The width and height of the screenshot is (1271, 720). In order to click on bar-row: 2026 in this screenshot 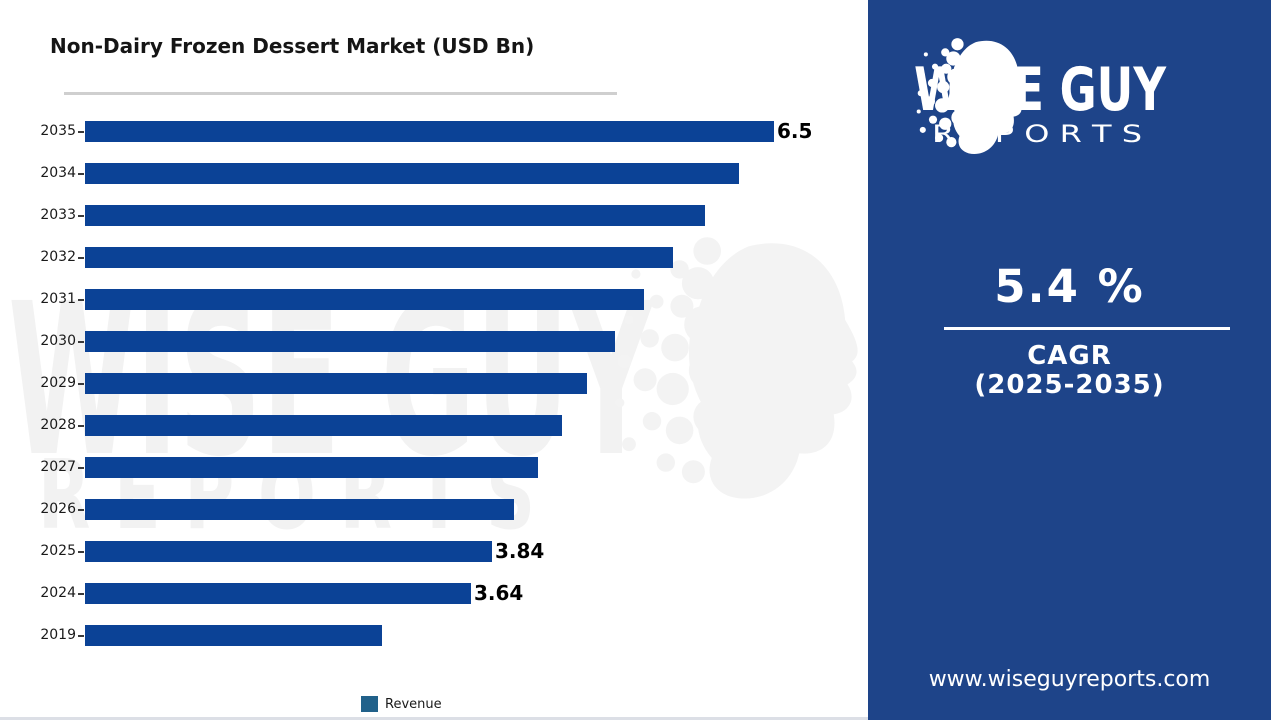, I will do `click(257, 509)`.